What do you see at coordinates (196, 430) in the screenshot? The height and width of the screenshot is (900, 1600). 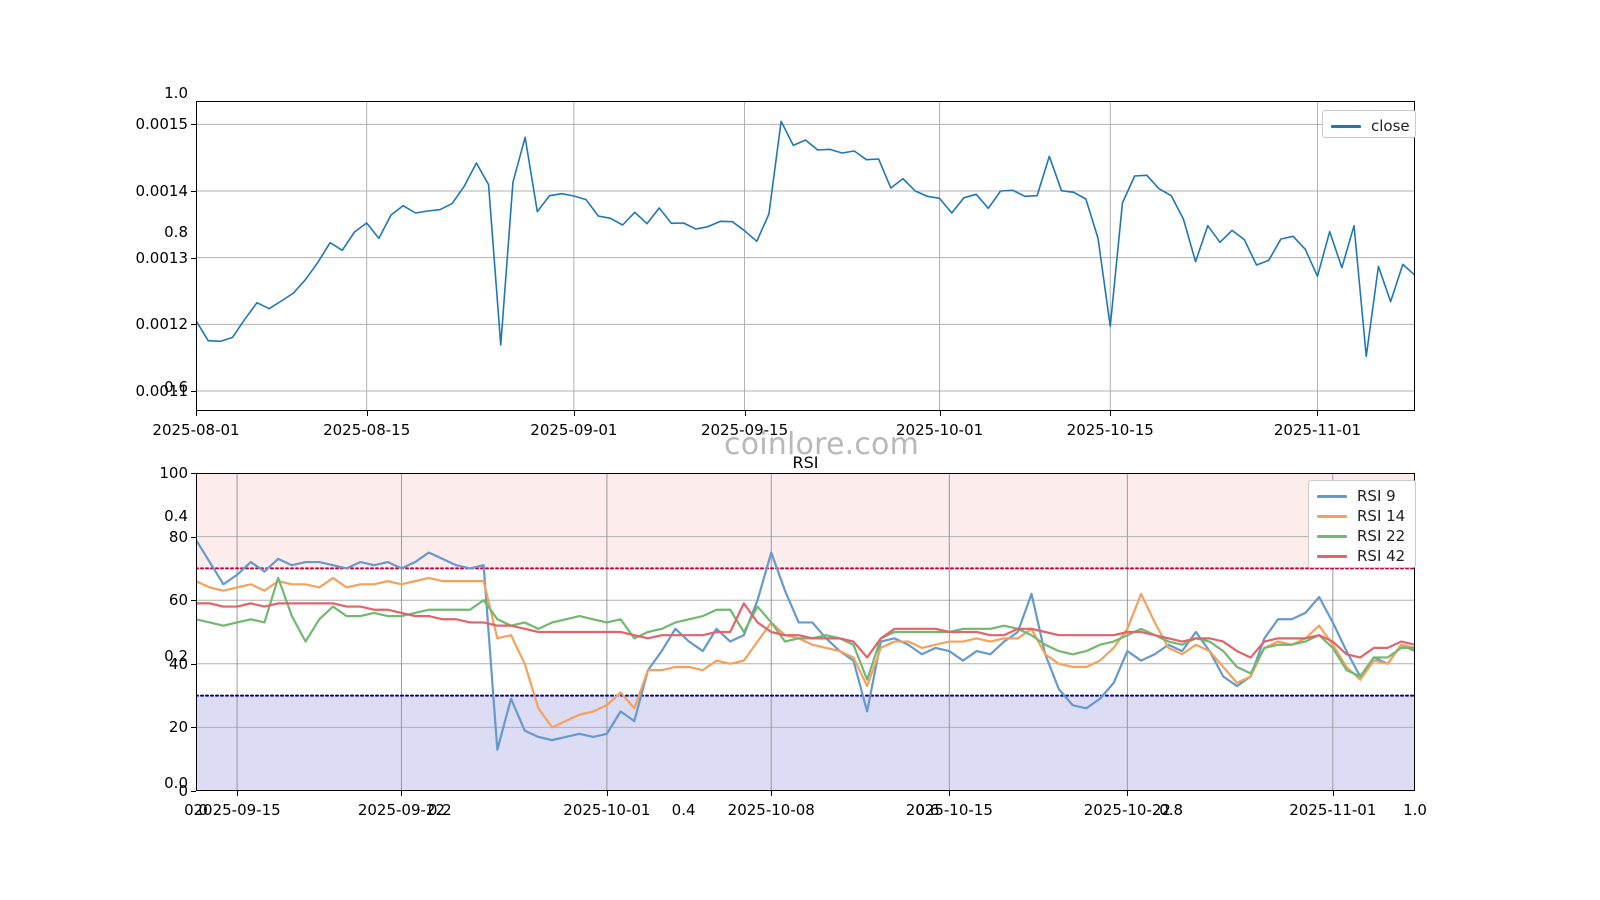 I see `price-xtick-label: 2025-08-01` at bounding box center [196, 430].